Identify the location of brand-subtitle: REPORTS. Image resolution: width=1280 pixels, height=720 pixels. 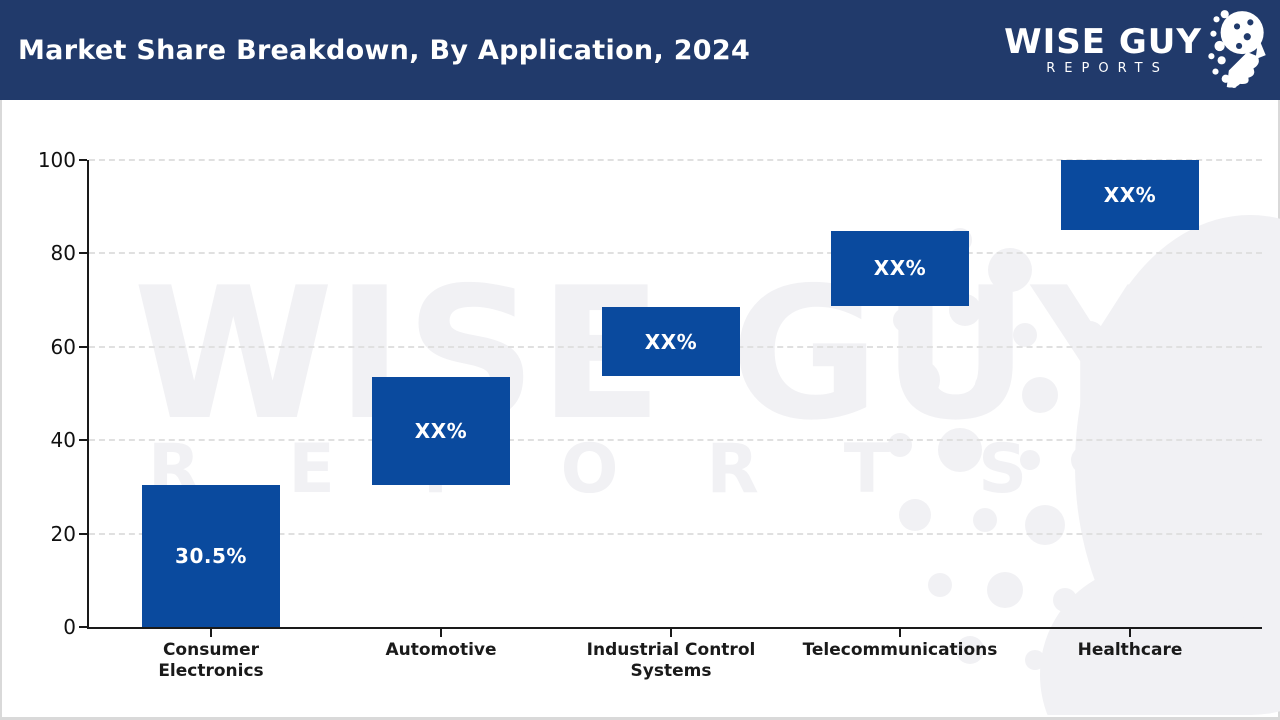
(1107, 68).